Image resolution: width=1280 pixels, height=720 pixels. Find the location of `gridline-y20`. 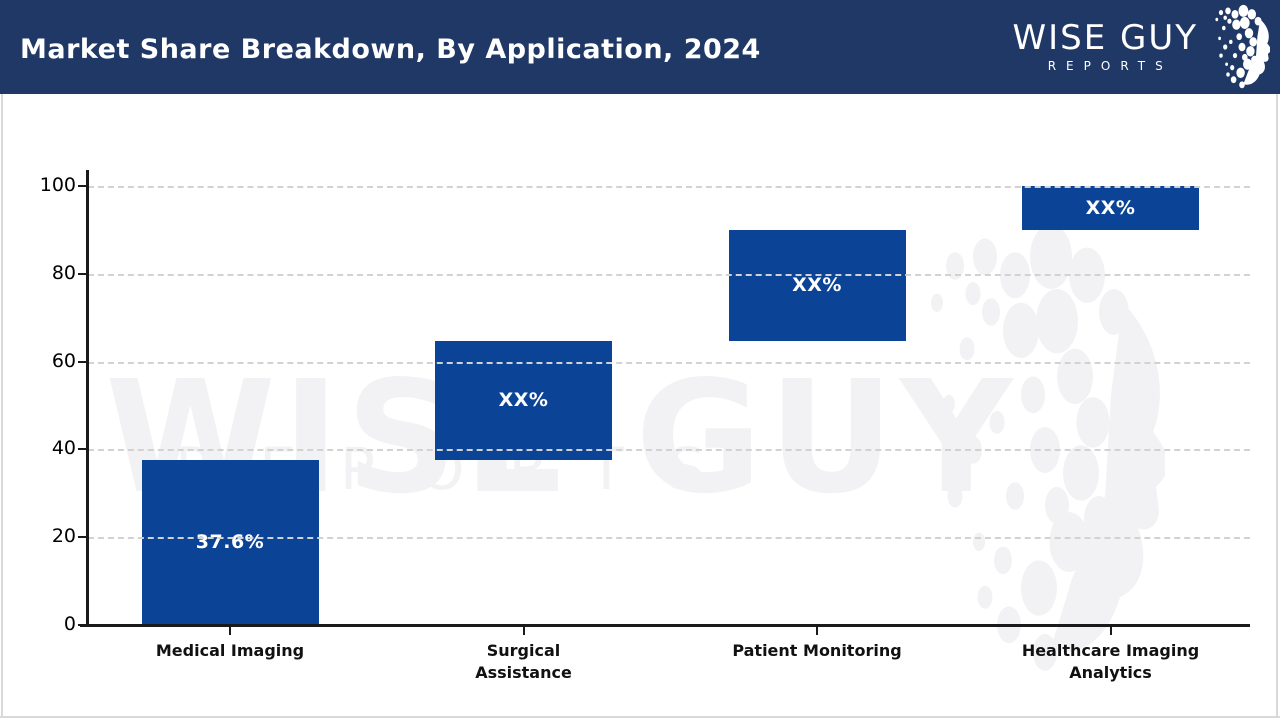

gridline-y20 is located at coordinates (669, 538).